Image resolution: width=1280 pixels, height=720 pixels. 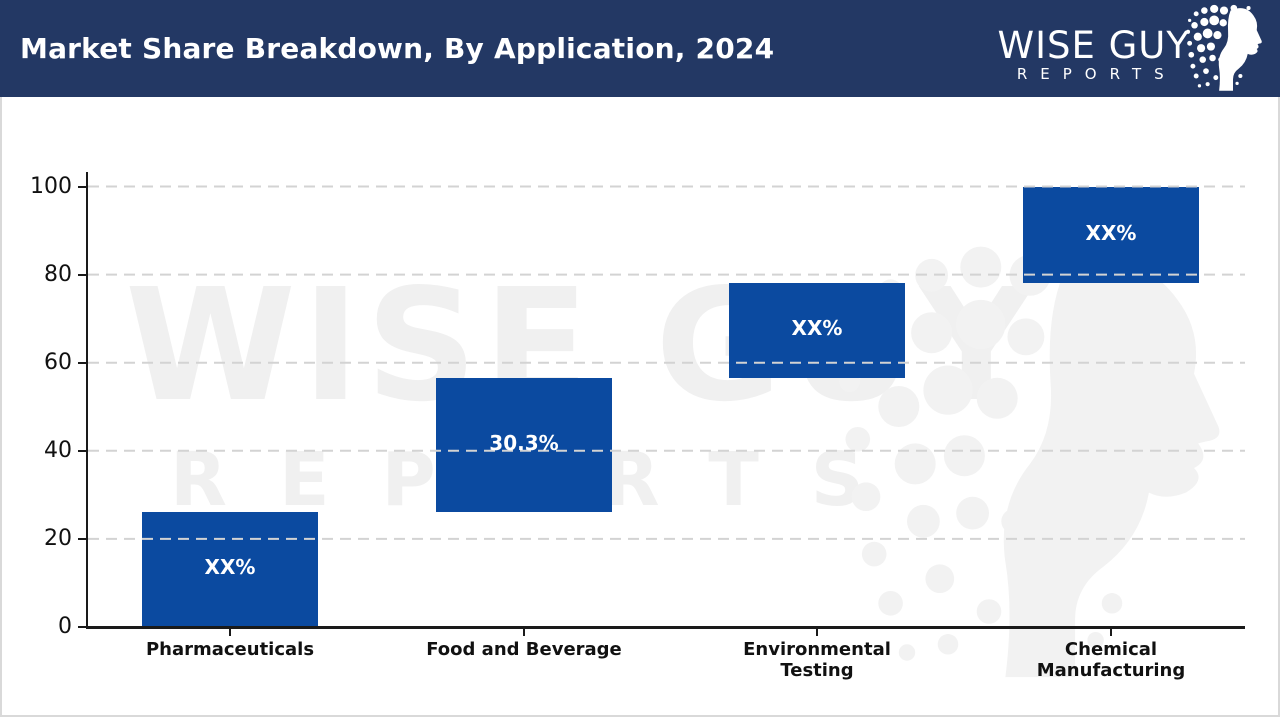 I want to click on face-dots-icon, so click(x=1224, y=49).